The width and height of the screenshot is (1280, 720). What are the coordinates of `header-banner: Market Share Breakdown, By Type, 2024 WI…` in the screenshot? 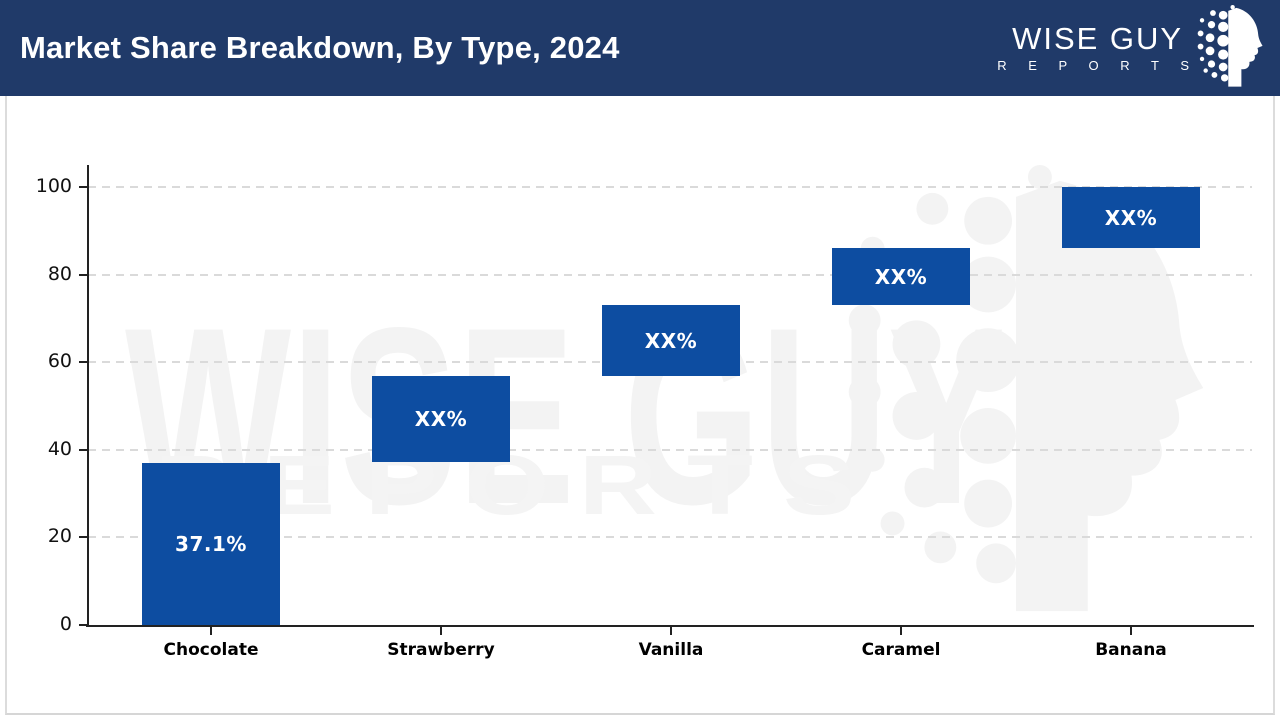 It's located at (640, 48).